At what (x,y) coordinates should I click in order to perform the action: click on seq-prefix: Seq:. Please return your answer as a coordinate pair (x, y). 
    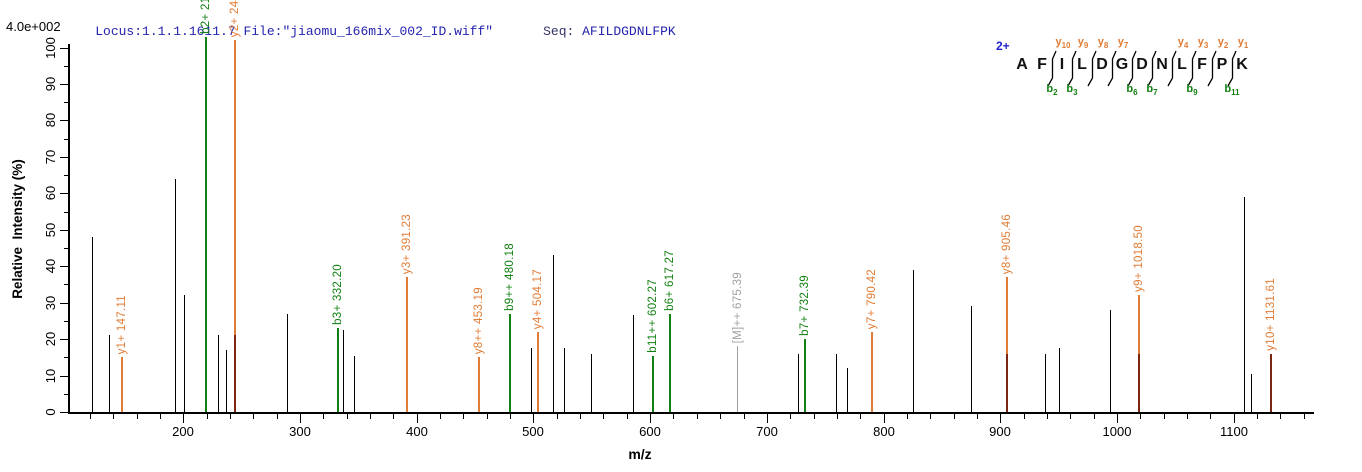
    Looking at the image, I should click on (563, 31).